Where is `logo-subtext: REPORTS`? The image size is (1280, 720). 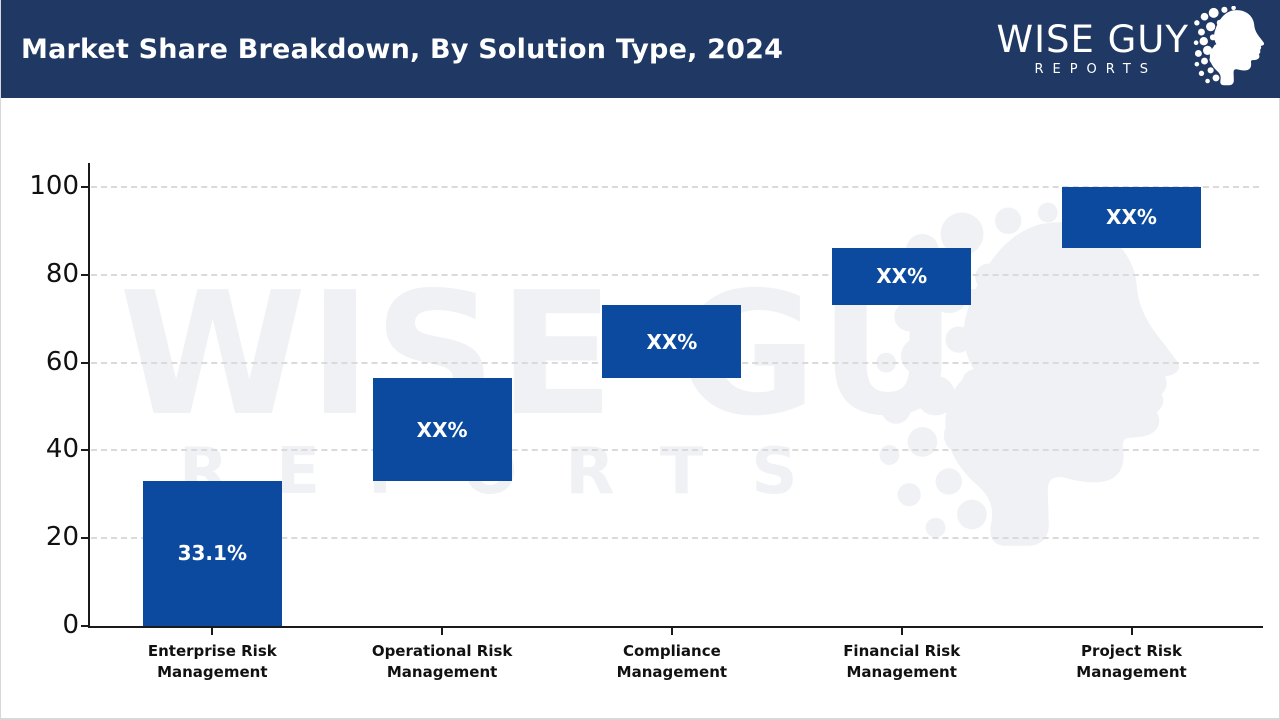 logo-subtext: REPORTS is located at coordinates (1096, 69).